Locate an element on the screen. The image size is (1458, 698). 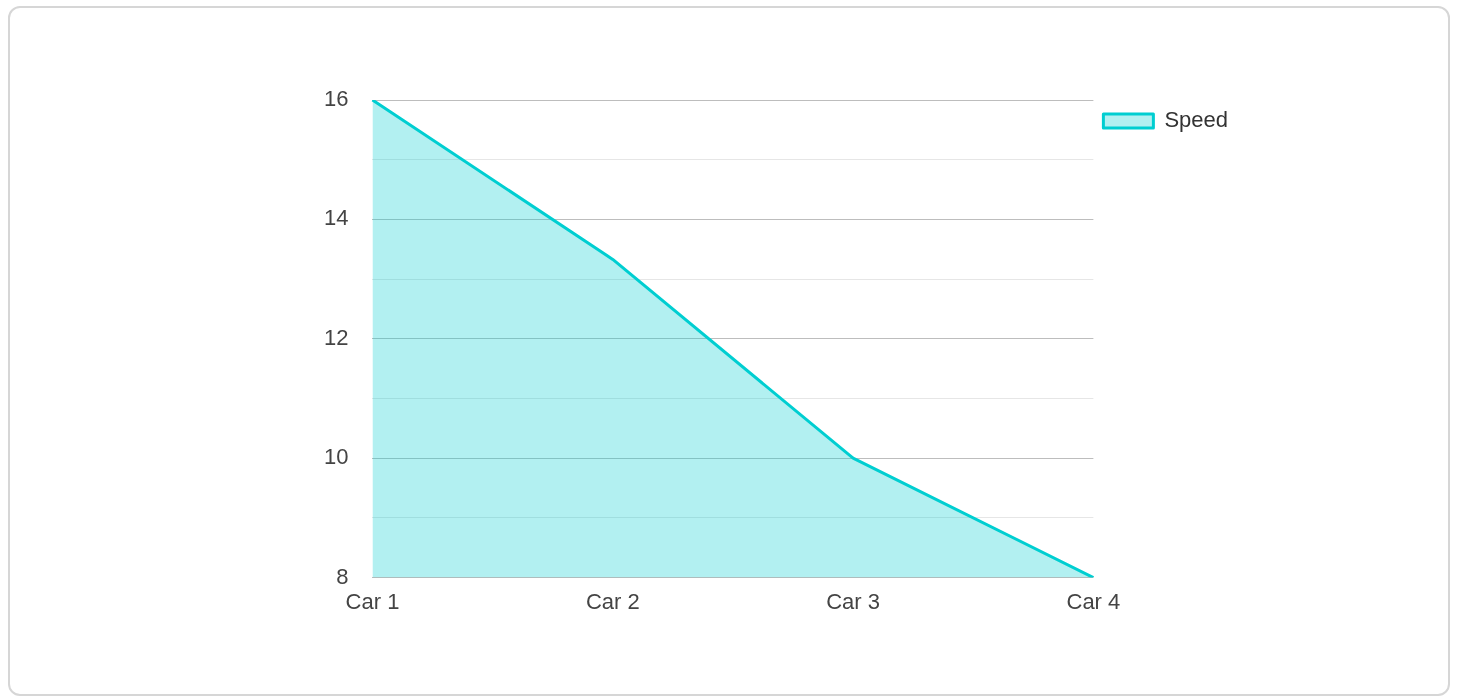
x-tick-label: Car 2 is located at coordinates (612, 601).